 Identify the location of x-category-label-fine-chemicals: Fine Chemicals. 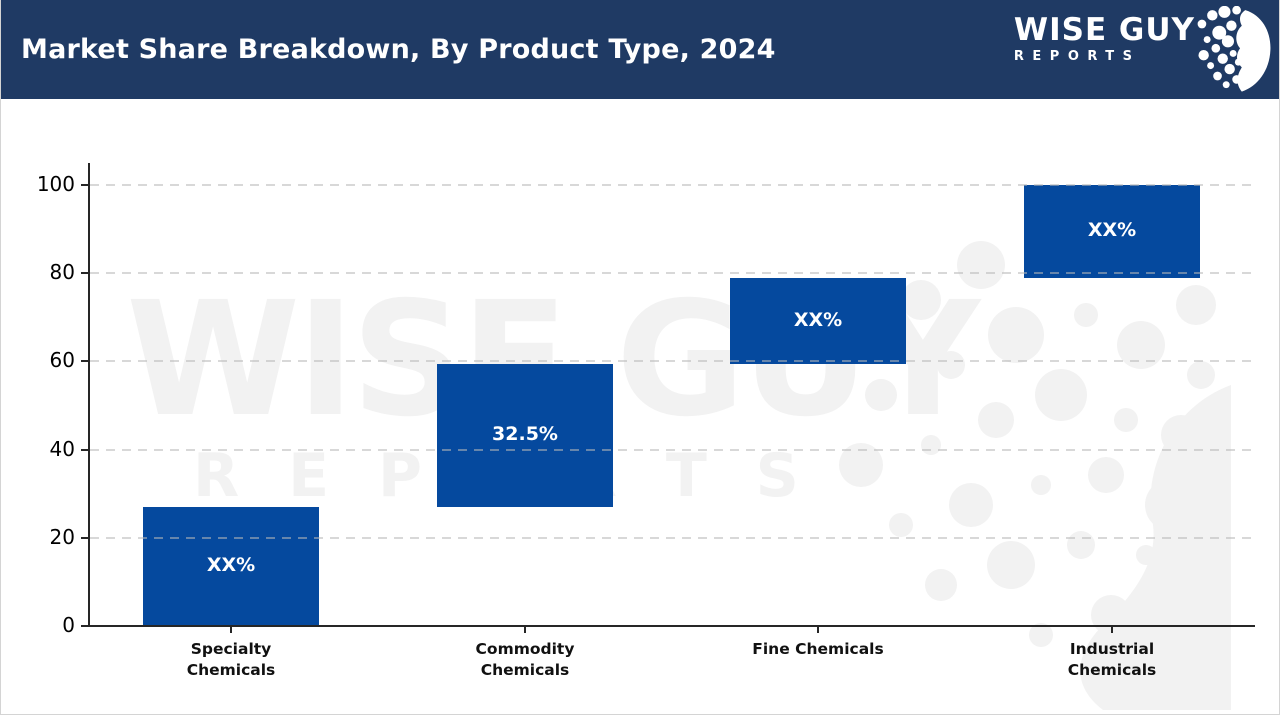
(818, 649).